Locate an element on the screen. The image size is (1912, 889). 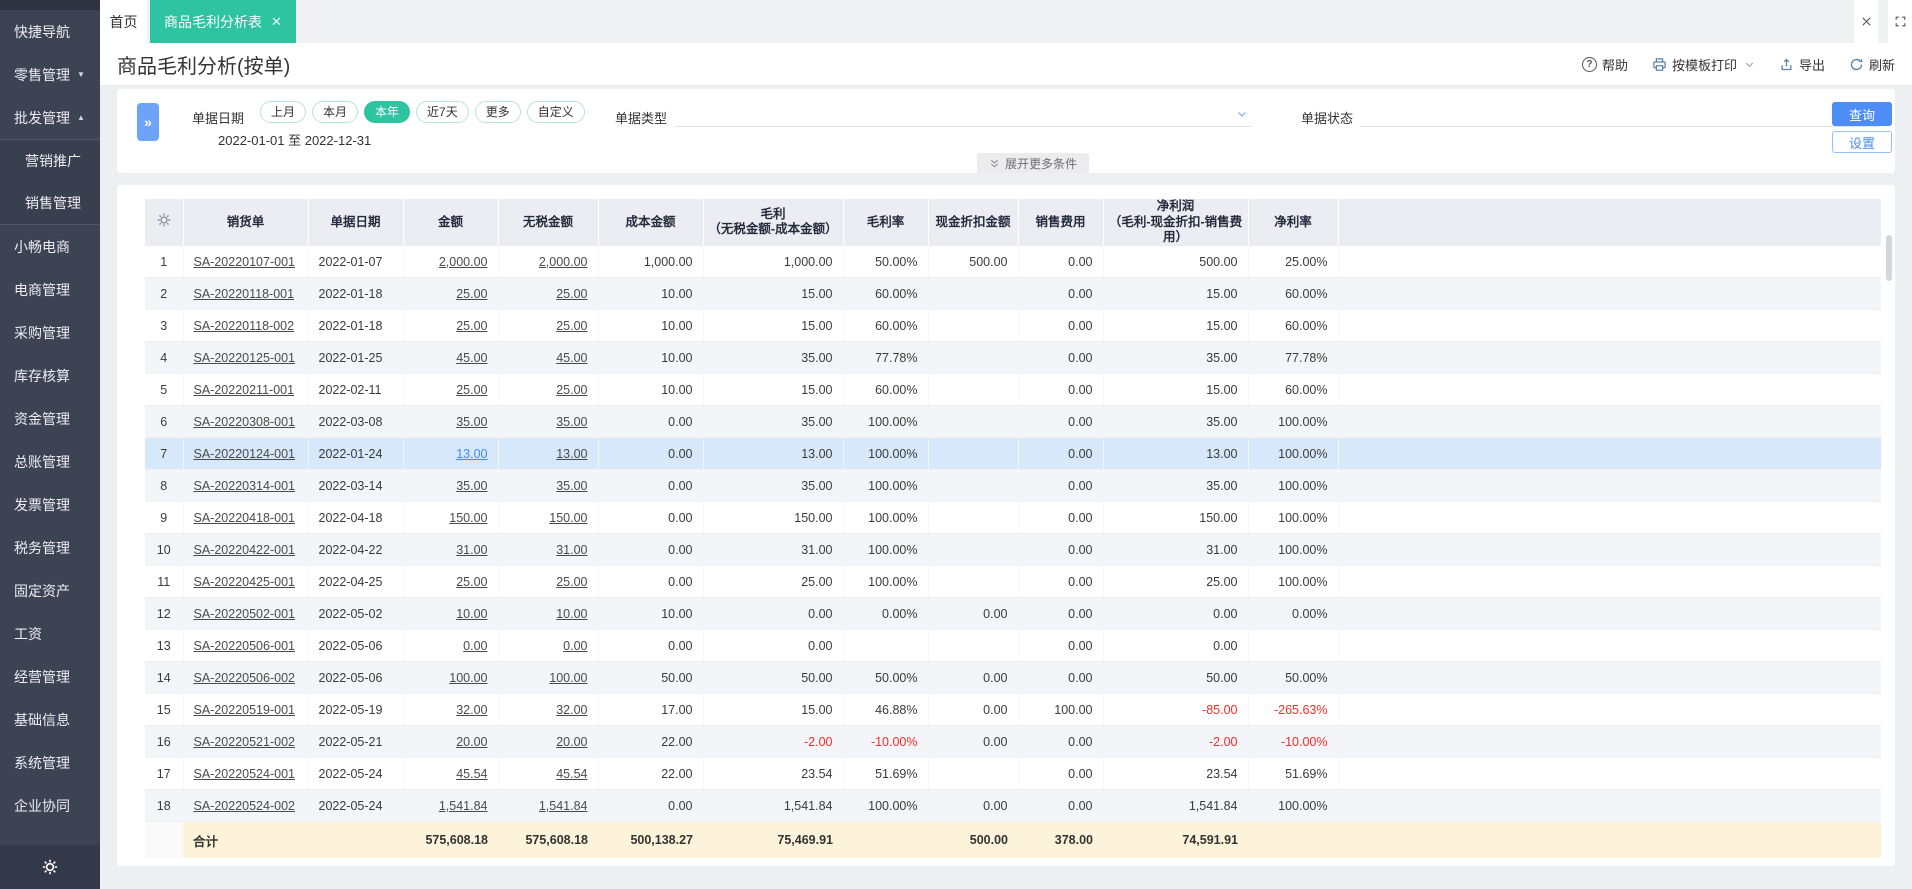
sidebar-item-16: 经营管理 is located at coordinates (50, 676).